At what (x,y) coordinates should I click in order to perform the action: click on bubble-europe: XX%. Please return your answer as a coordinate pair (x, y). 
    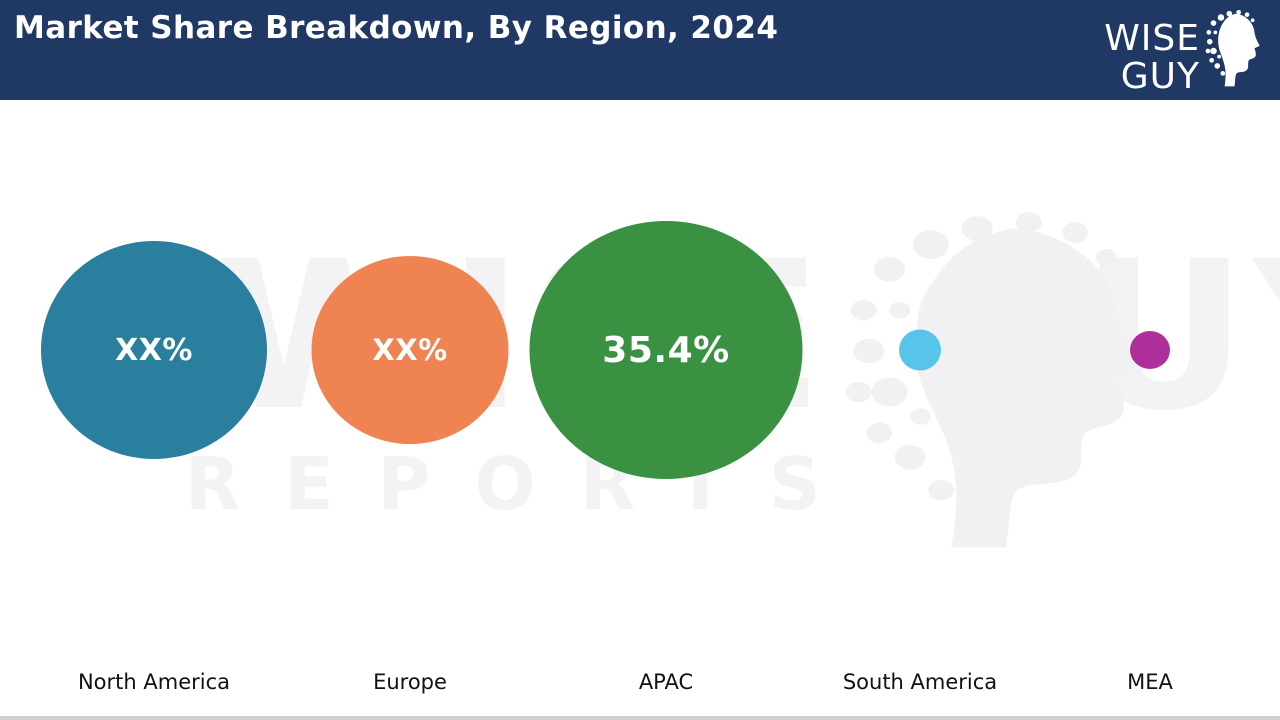
    Looking at the image, I should click on (410, 350).